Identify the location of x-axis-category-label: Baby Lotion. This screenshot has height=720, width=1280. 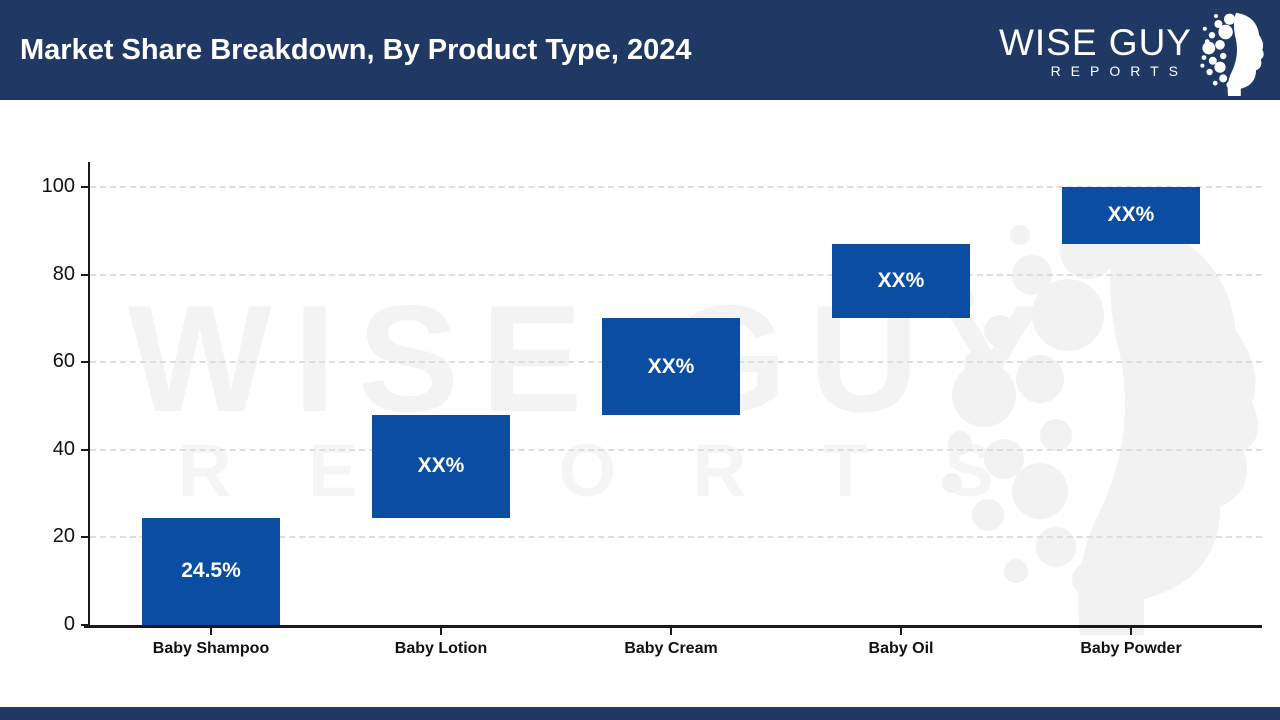
(441, 648).